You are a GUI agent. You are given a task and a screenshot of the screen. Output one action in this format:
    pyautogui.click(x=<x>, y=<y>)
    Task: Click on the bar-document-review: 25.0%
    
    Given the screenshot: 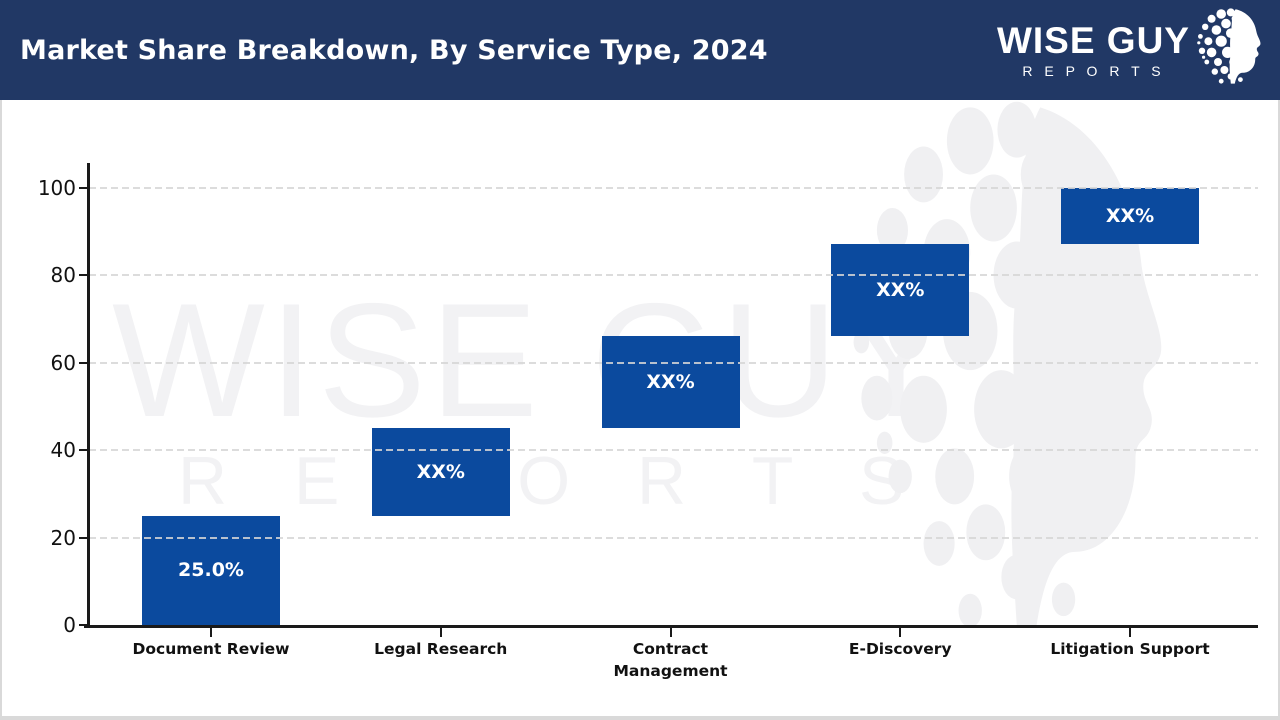 What is the action you would take?
    pyautogui.click(x=211, y=570)
    